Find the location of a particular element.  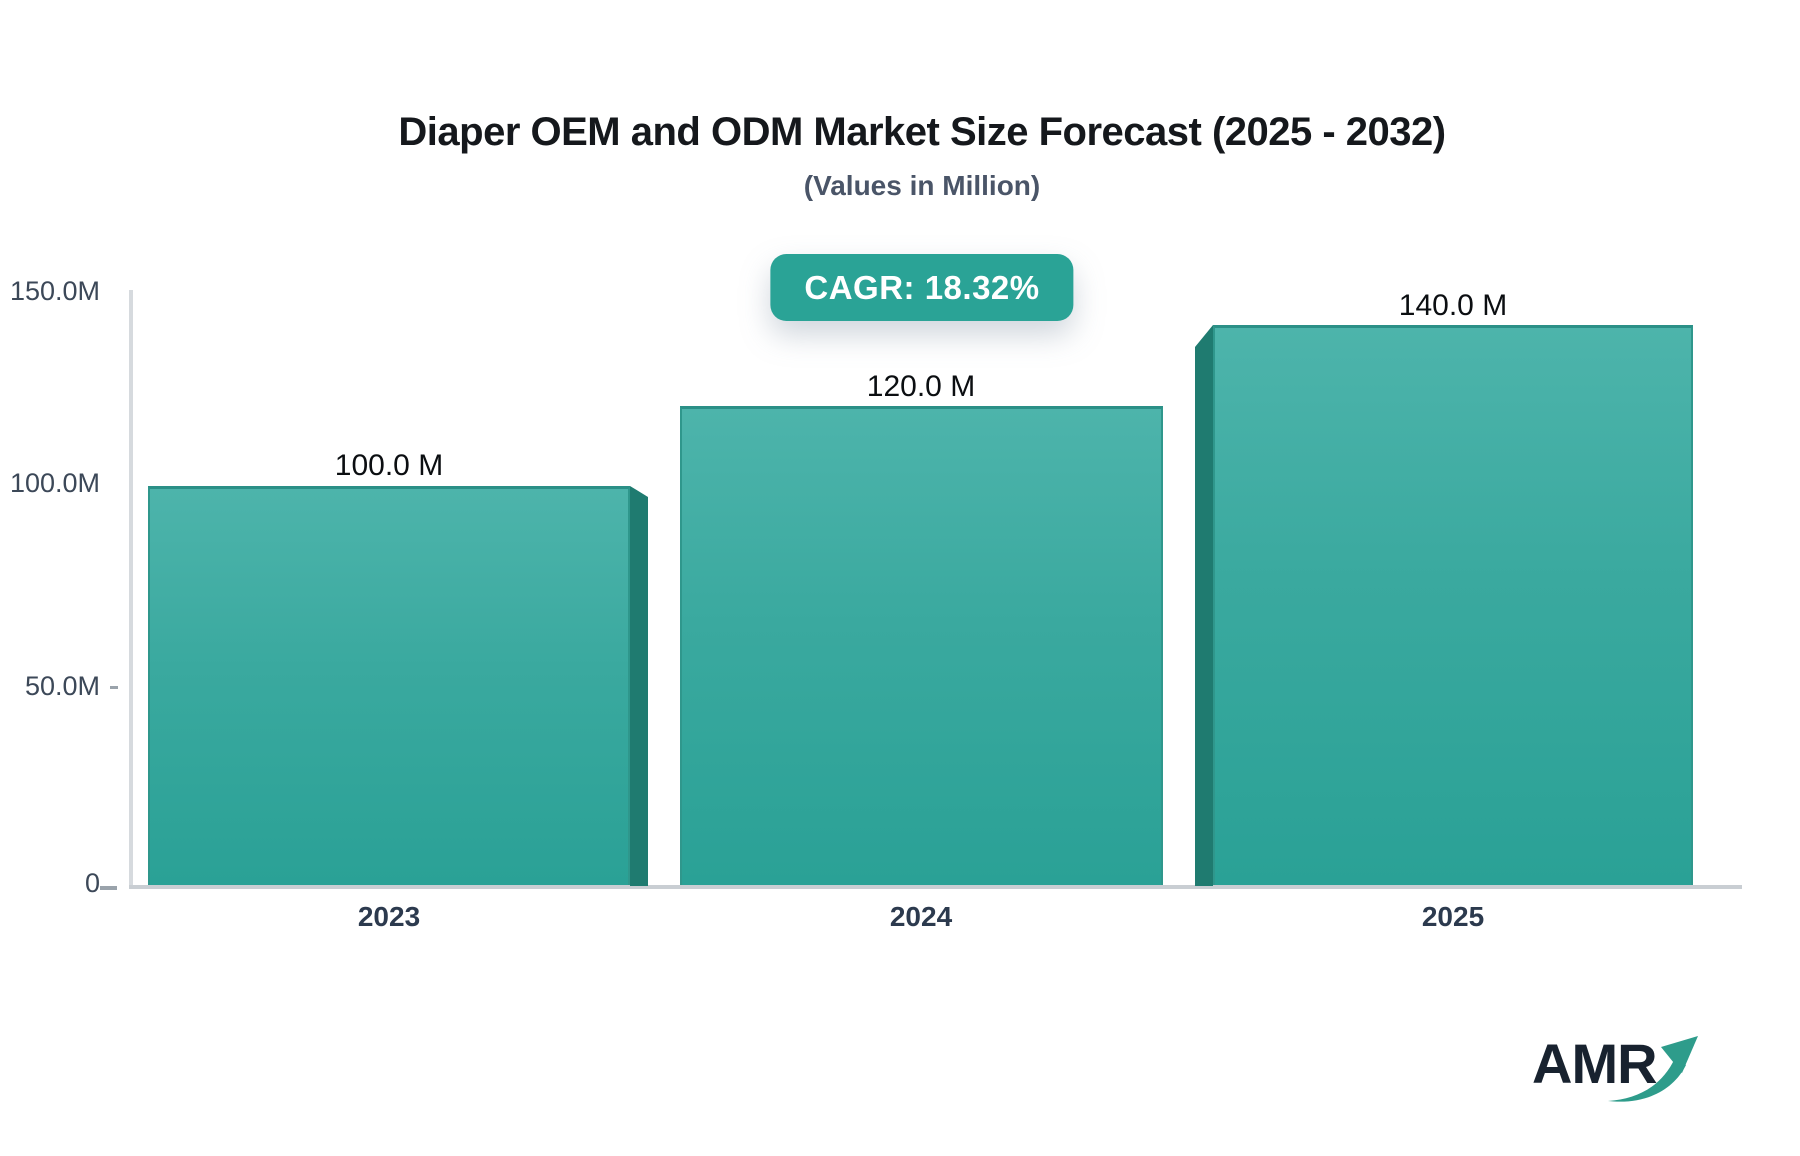

x-axis-label-2024: 2024 is located at coordinates (921, 916).